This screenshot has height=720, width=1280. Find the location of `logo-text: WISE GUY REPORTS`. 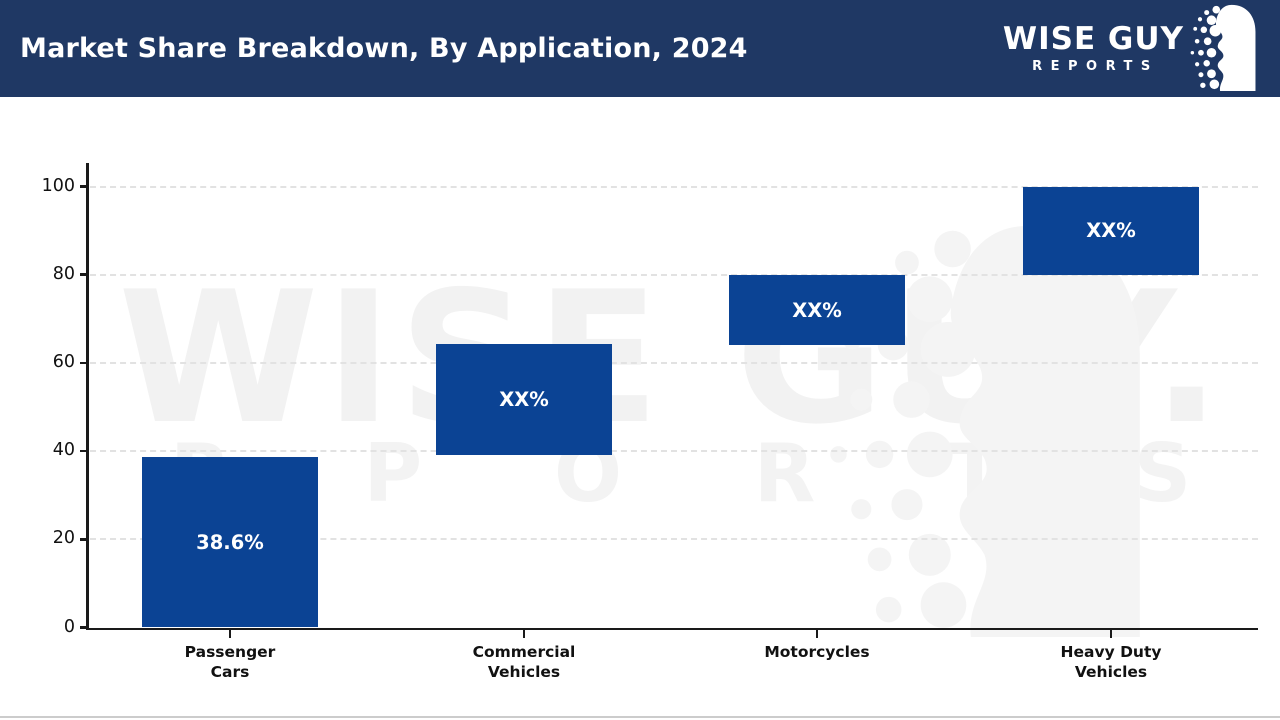

logo-text: WISE GUY REPORTS is located at coordinates (1093, 47).